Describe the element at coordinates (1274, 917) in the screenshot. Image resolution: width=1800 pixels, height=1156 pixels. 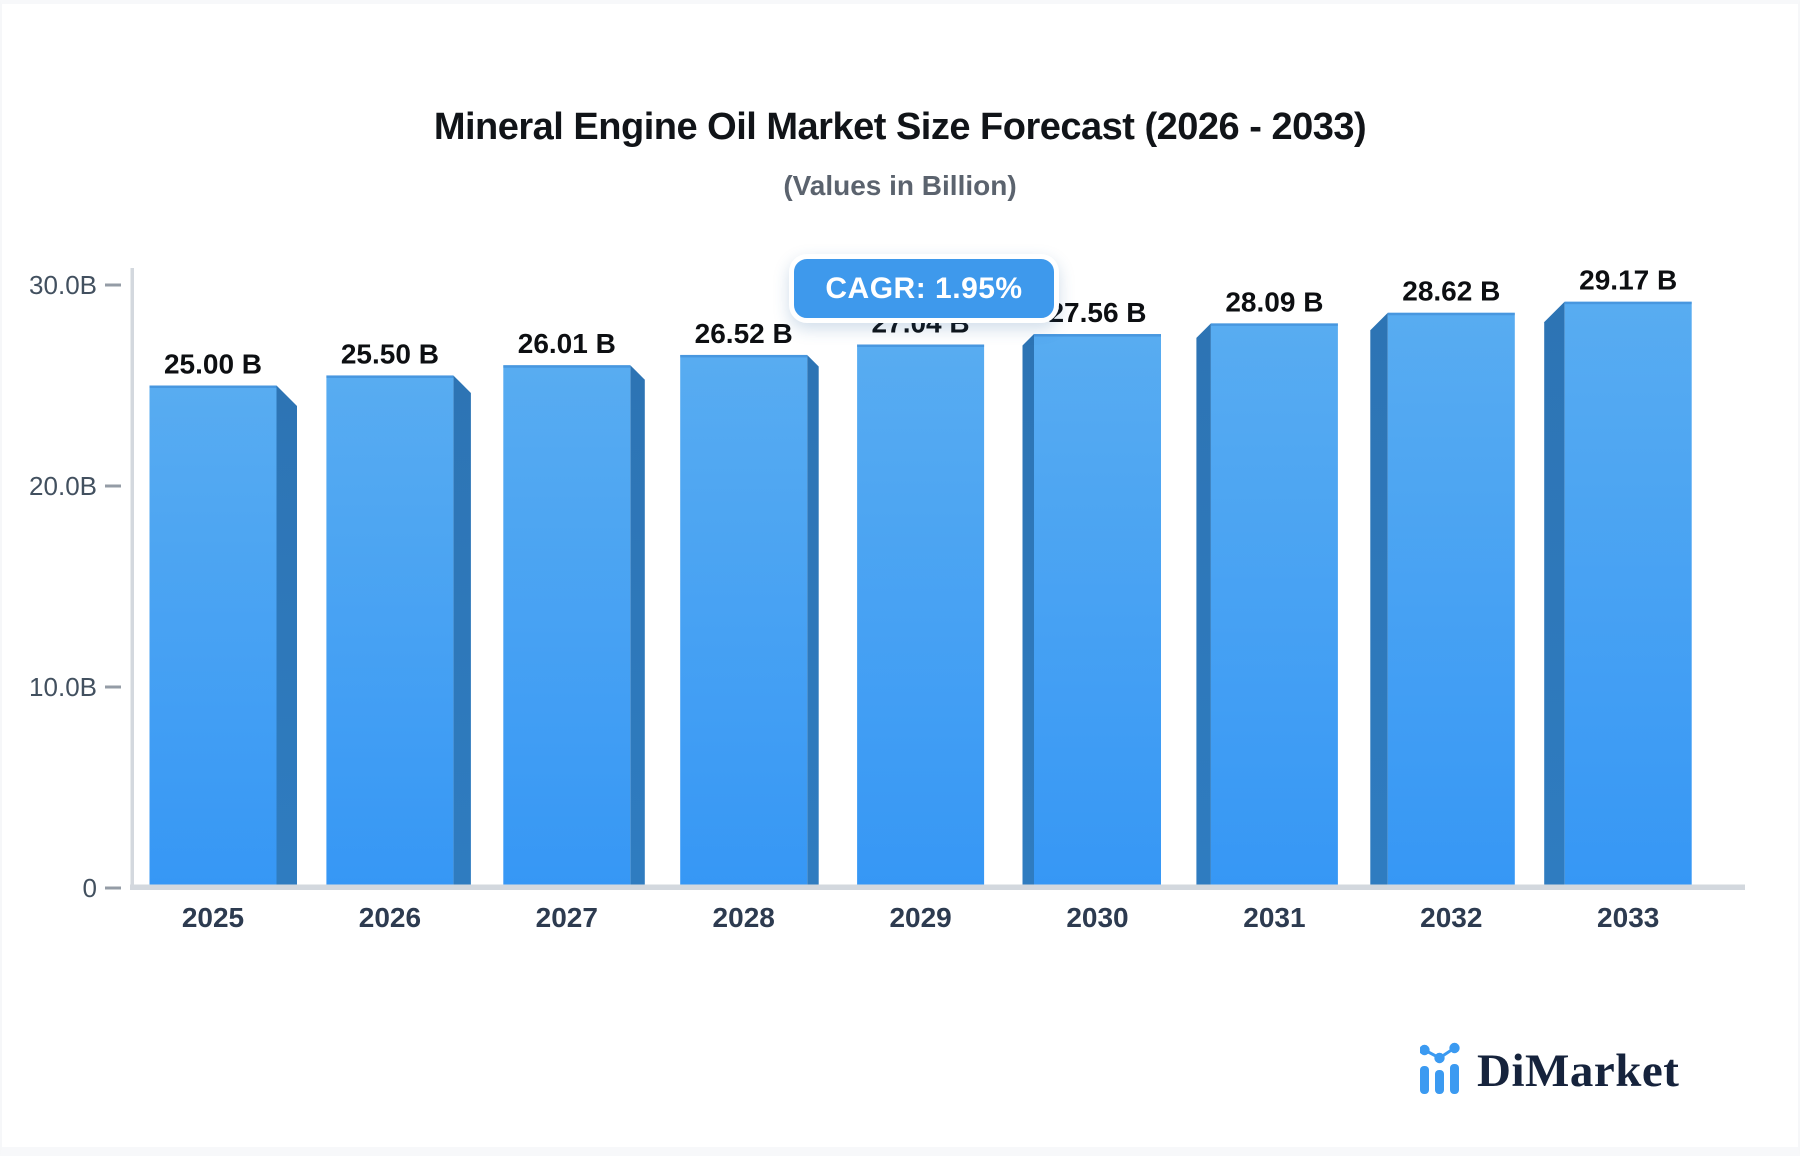
I see `x-axis-label: 2031` at that location.